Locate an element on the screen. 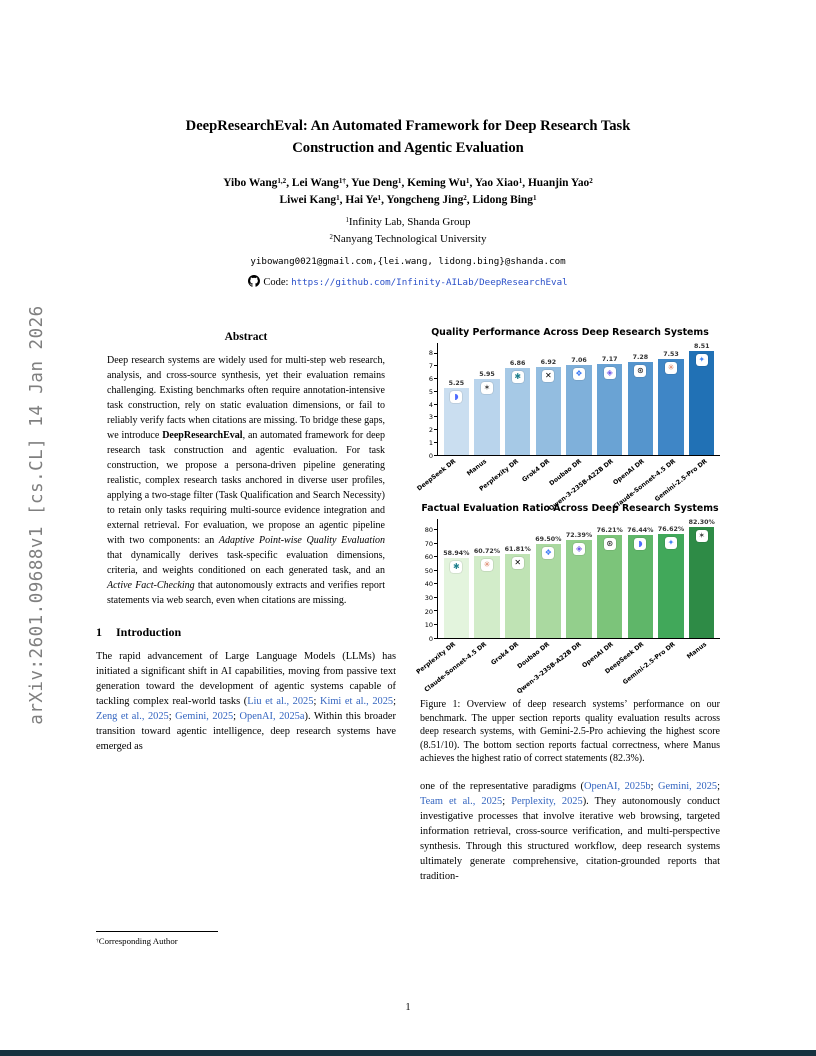 The width and height of the screenshot is (816, 1056). y-tick-label: 7 is located at coordinates (430, 366).